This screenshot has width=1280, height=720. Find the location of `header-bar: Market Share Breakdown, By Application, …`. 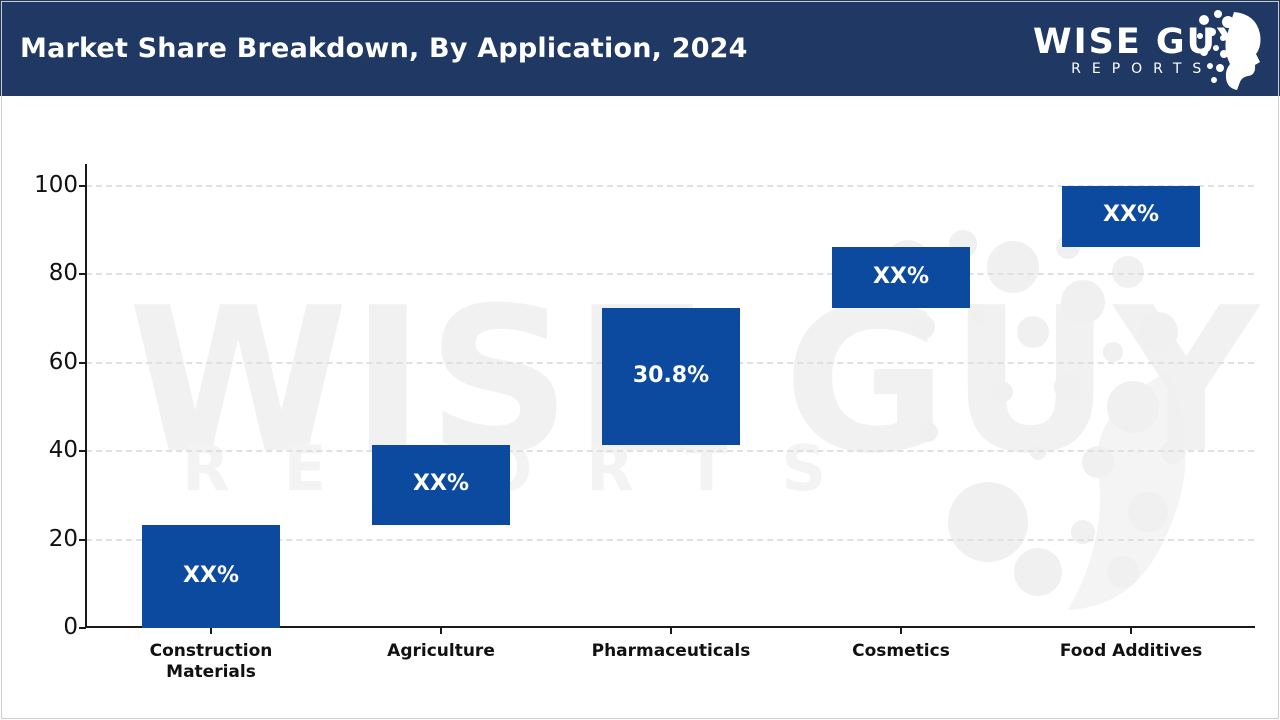

header-bar: Market Share Breakdown, By Application, … is located at coordinates (640, 48).